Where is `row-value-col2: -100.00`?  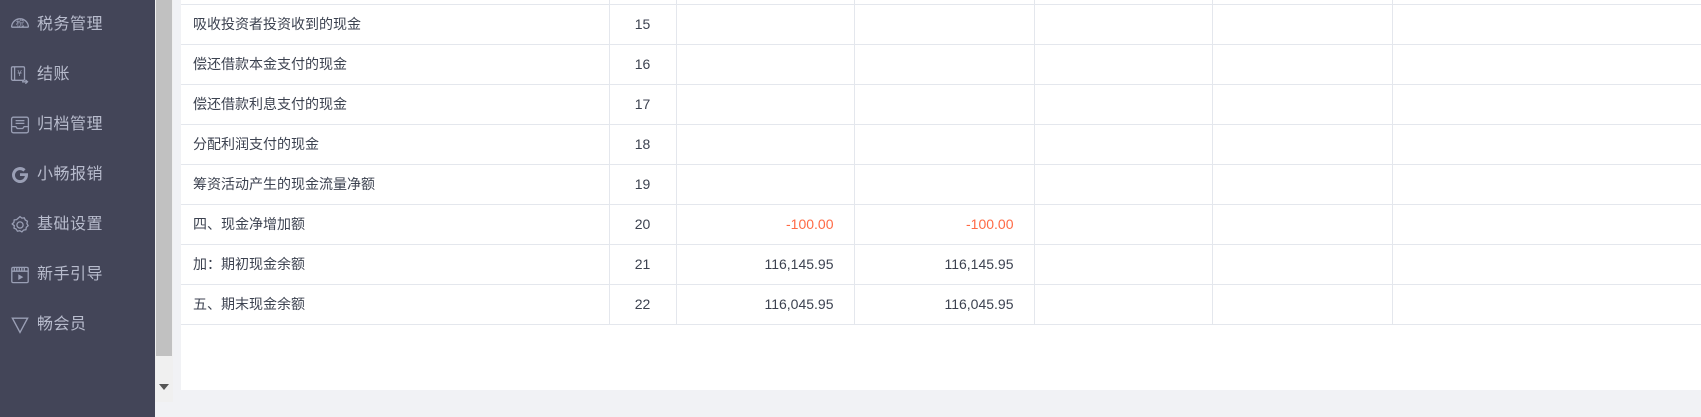 row-value-col2: -100.00 is located at coordinates (944, 224).